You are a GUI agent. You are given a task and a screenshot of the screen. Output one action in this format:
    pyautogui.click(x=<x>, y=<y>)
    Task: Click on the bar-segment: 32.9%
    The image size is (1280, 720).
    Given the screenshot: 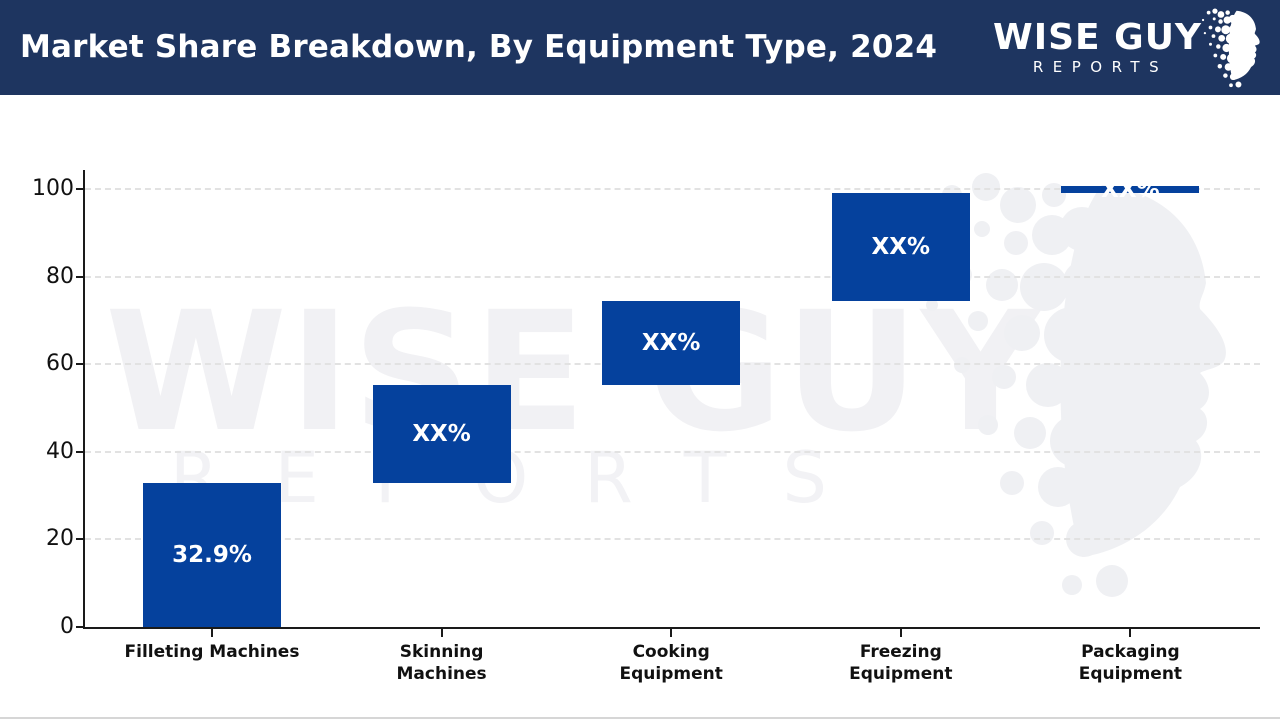 What is the action you would take?
    pyautogui.click(x=212, y=554)
    